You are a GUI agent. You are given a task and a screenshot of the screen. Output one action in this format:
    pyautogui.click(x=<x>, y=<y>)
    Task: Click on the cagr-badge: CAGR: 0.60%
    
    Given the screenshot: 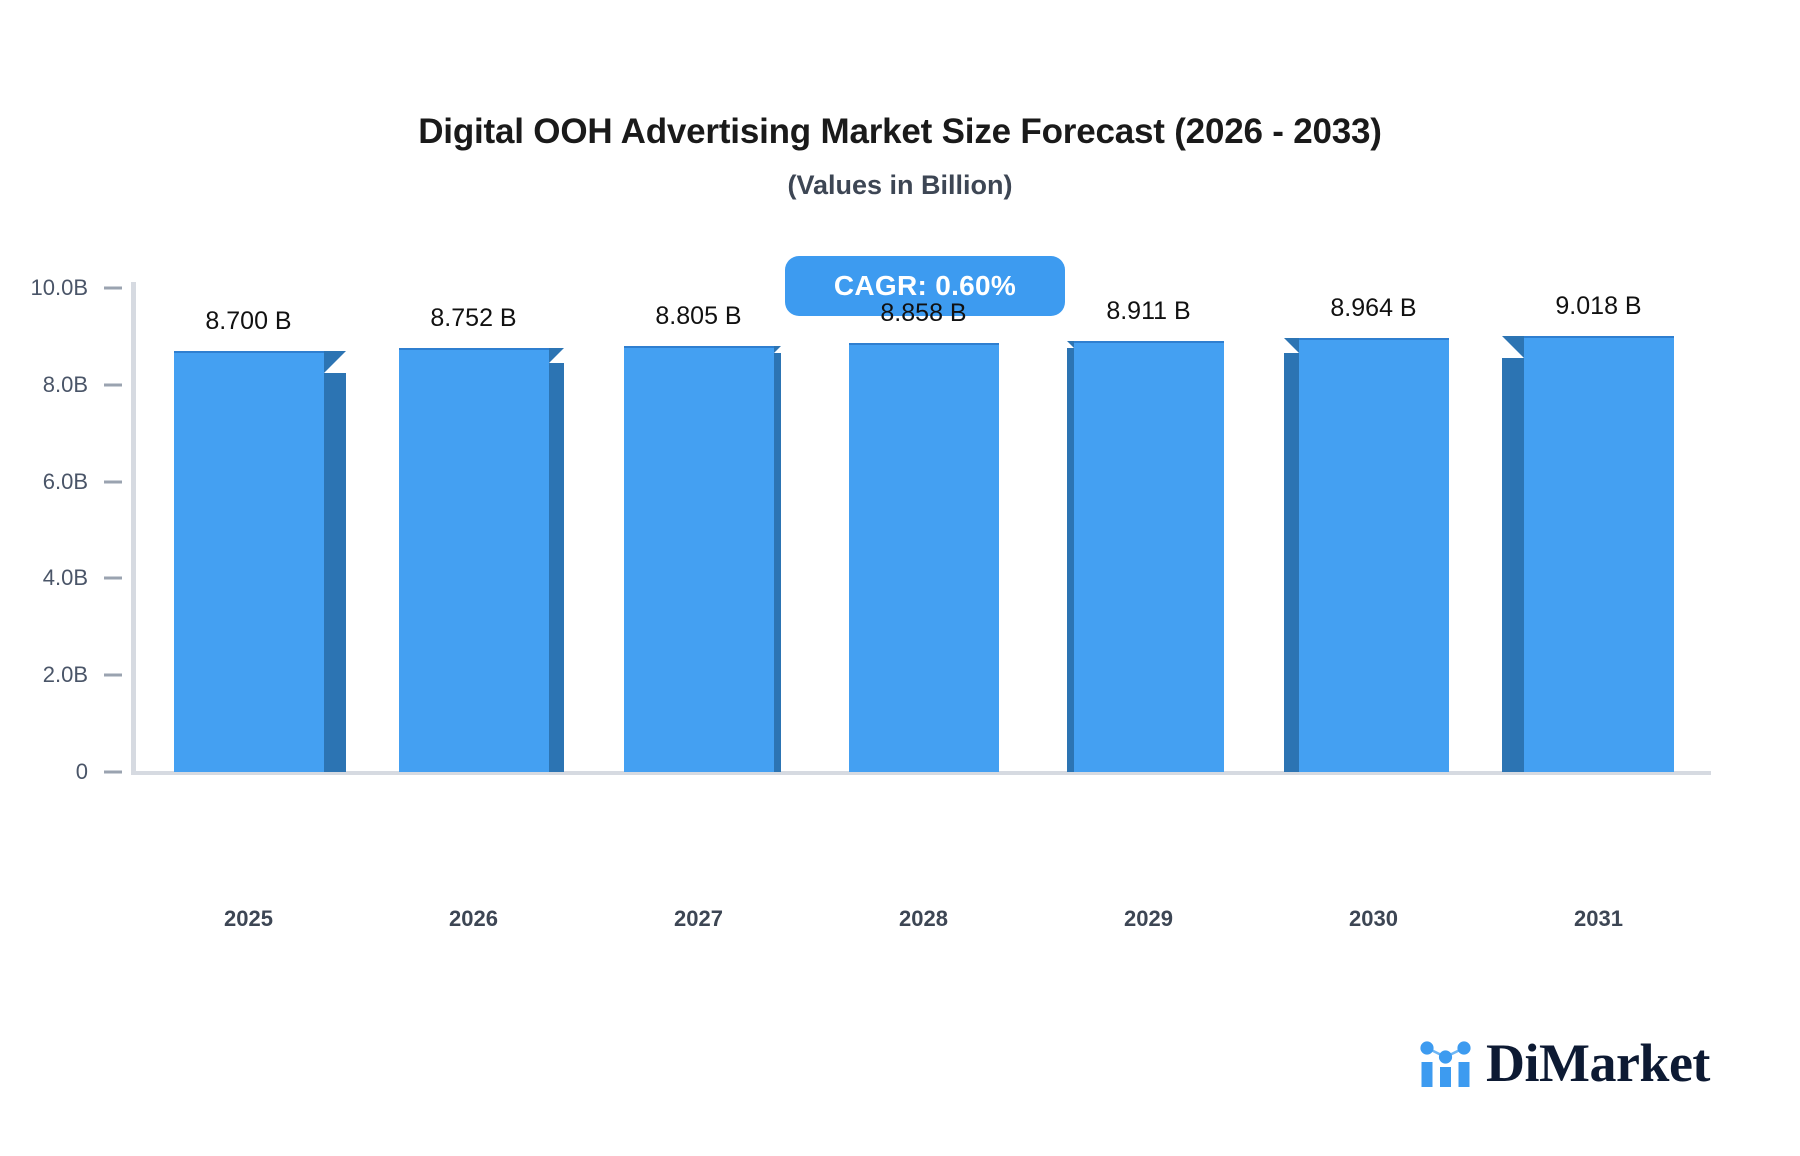 What is the action you would take?
    pyautogui.click(x=925, y=286)
    